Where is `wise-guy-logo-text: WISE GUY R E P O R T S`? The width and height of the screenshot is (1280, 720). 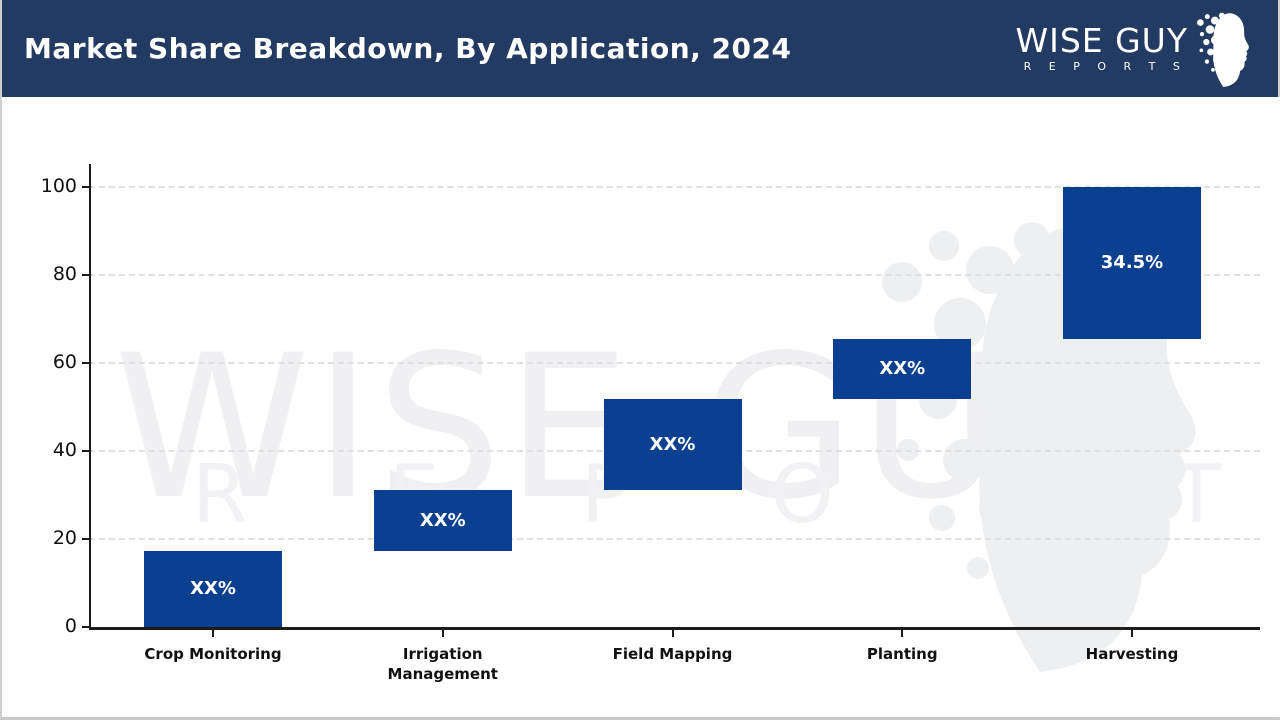
wise-guy-logo-text: WISE GUY R E P O R T S is located at coordinates (1101, 48).